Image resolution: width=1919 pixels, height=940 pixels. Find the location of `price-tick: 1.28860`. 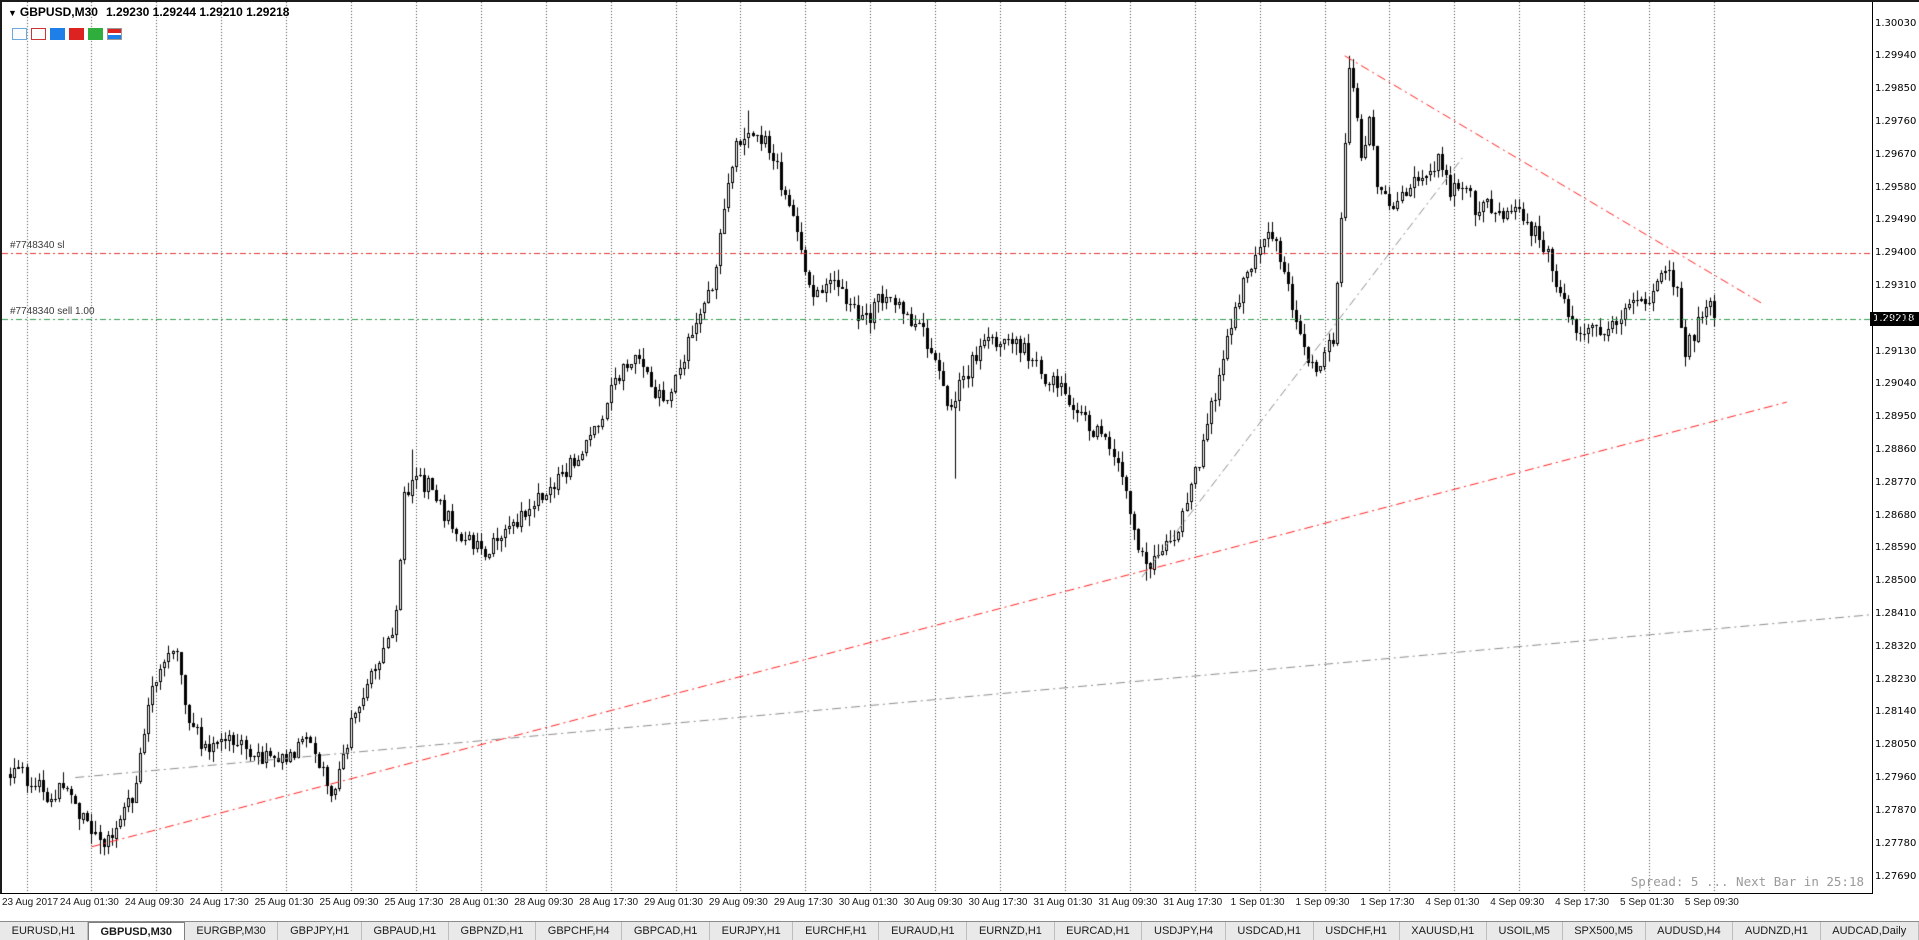

price-tick: 1.28860 is located at coordinates (1896, 449).